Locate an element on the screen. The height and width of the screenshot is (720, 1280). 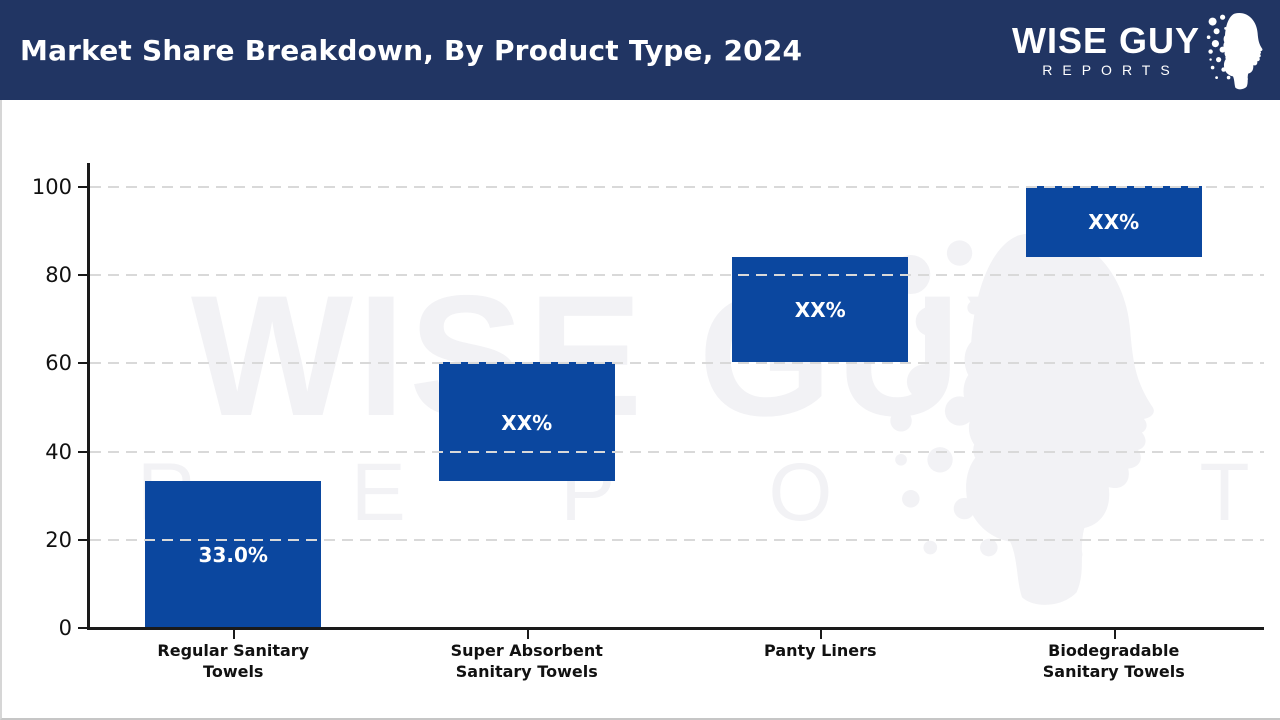
brand-logo-text: WISE GUY REPORTS is located at coordinates (1105, 49).